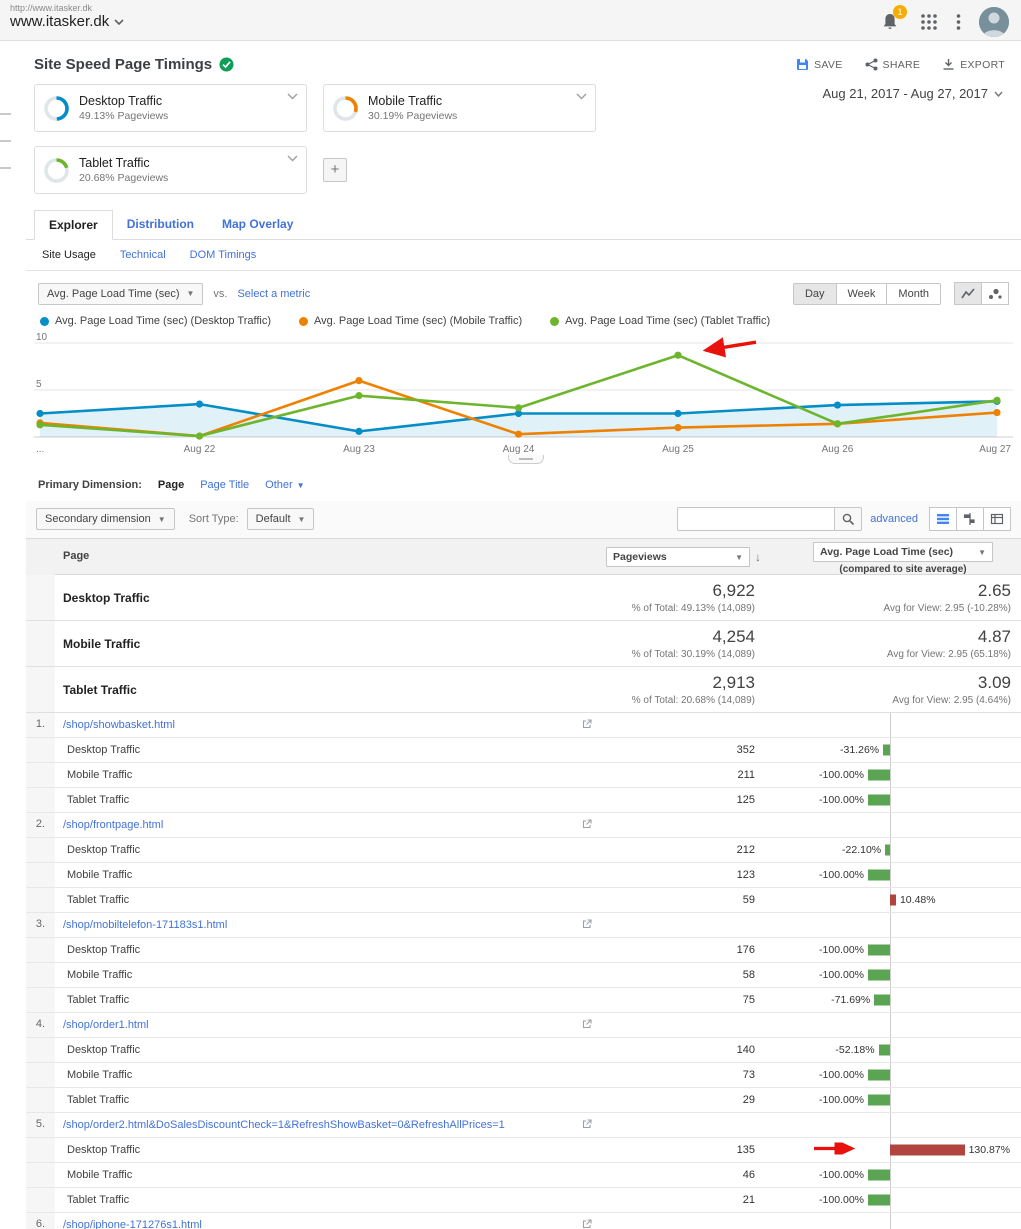  I want to click on metric-column-selector: Avg. Page Load Time (sec) ▼, so click(903, 552).